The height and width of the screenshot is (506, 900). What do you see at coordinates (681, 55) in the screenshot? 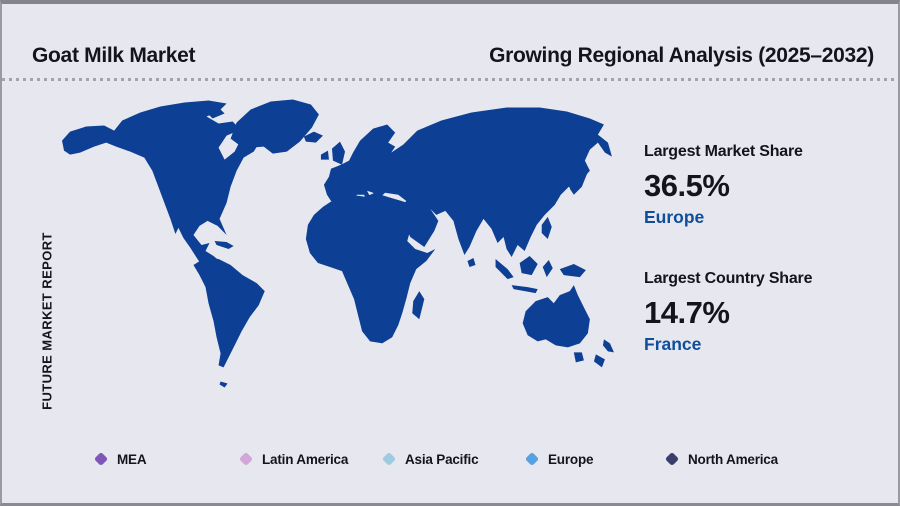
I see `page-title: Growing Regional Analysis (2025–2032)` at bounding box center [681, 55].